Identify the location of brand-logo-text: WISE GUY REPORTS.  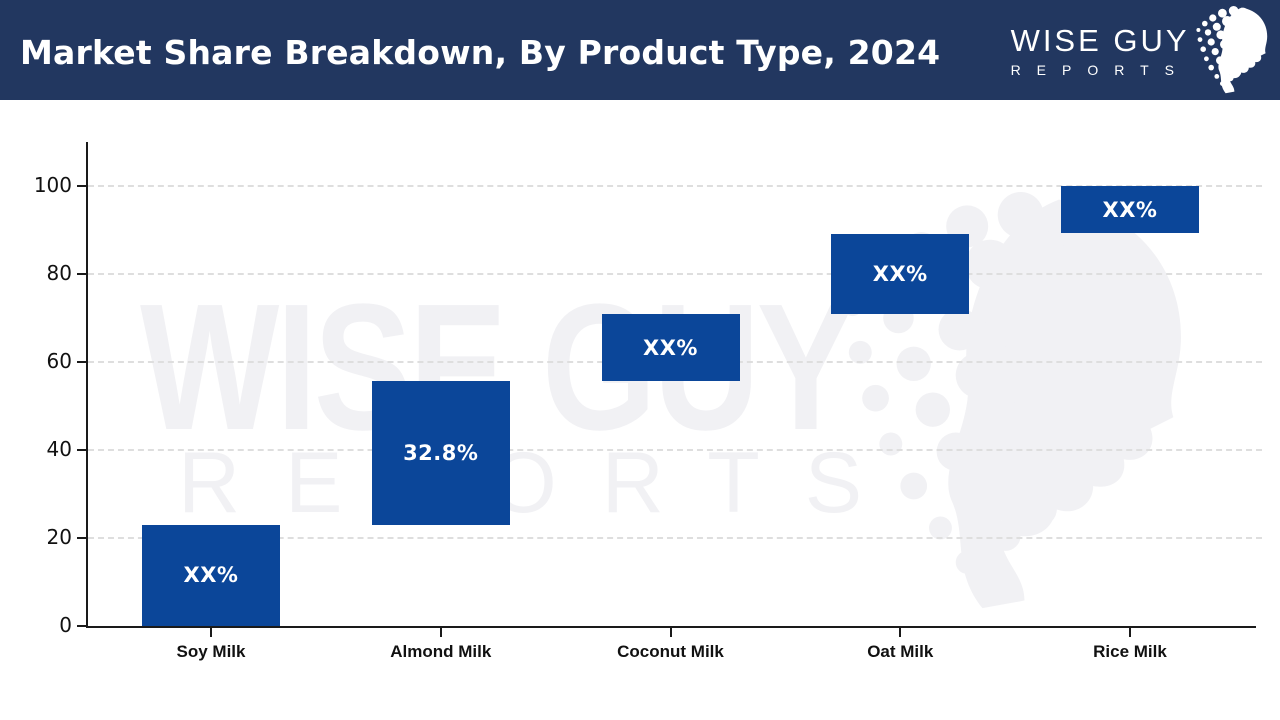
(1100, 50).